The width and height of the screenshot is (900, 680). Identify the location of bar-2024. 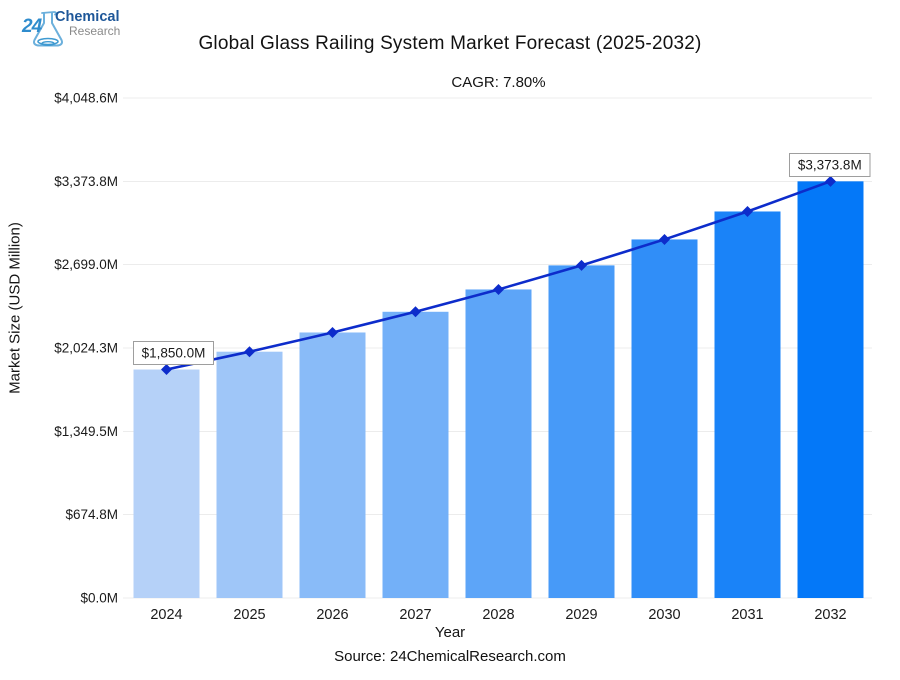
(166, 483).